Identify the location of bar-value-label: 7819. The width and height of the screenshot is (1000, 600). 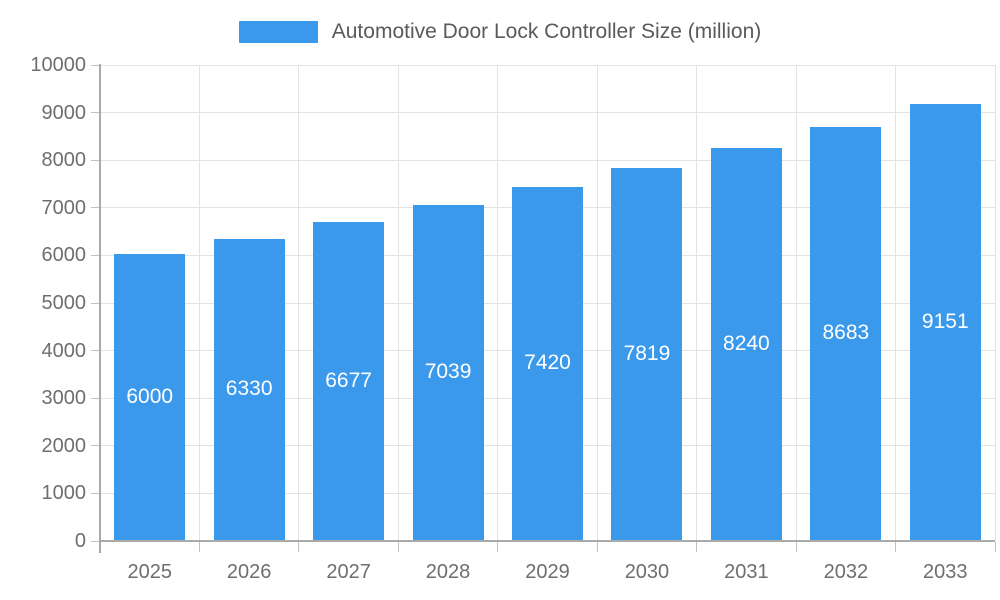
(647, 353).